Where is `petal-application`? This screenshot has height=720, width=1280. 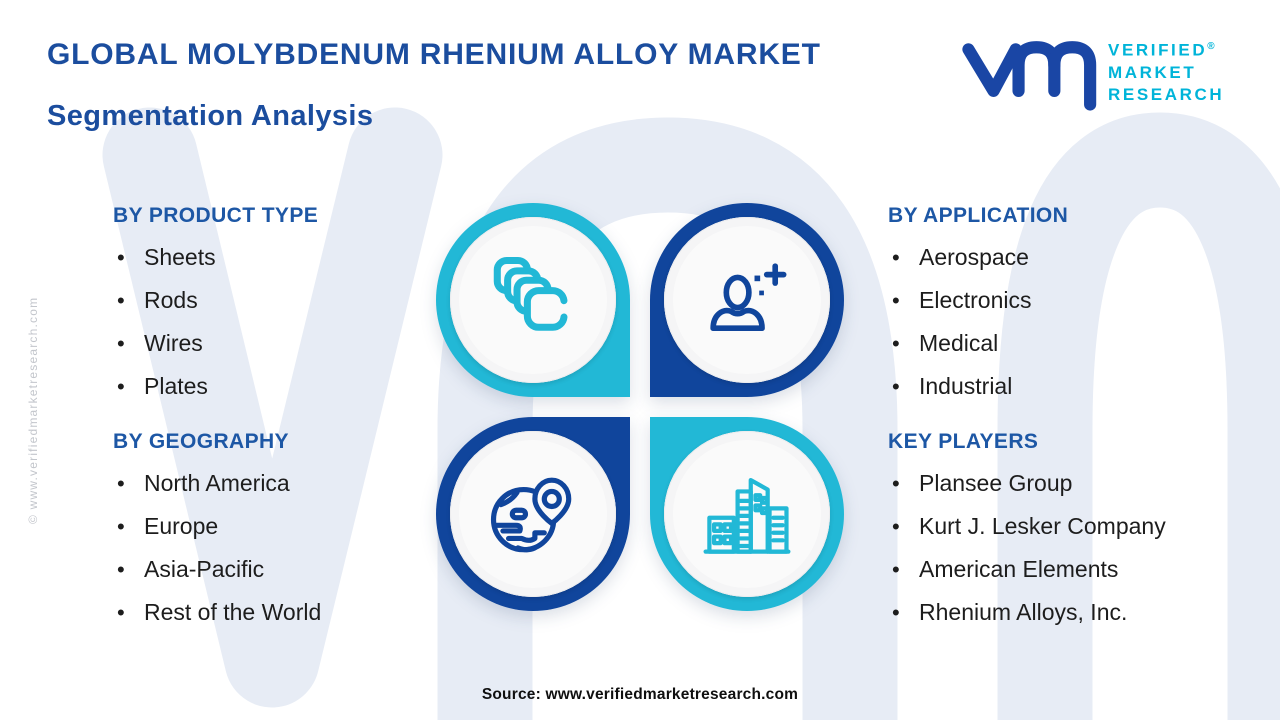
petal-application is located at coordinates (747, 300).